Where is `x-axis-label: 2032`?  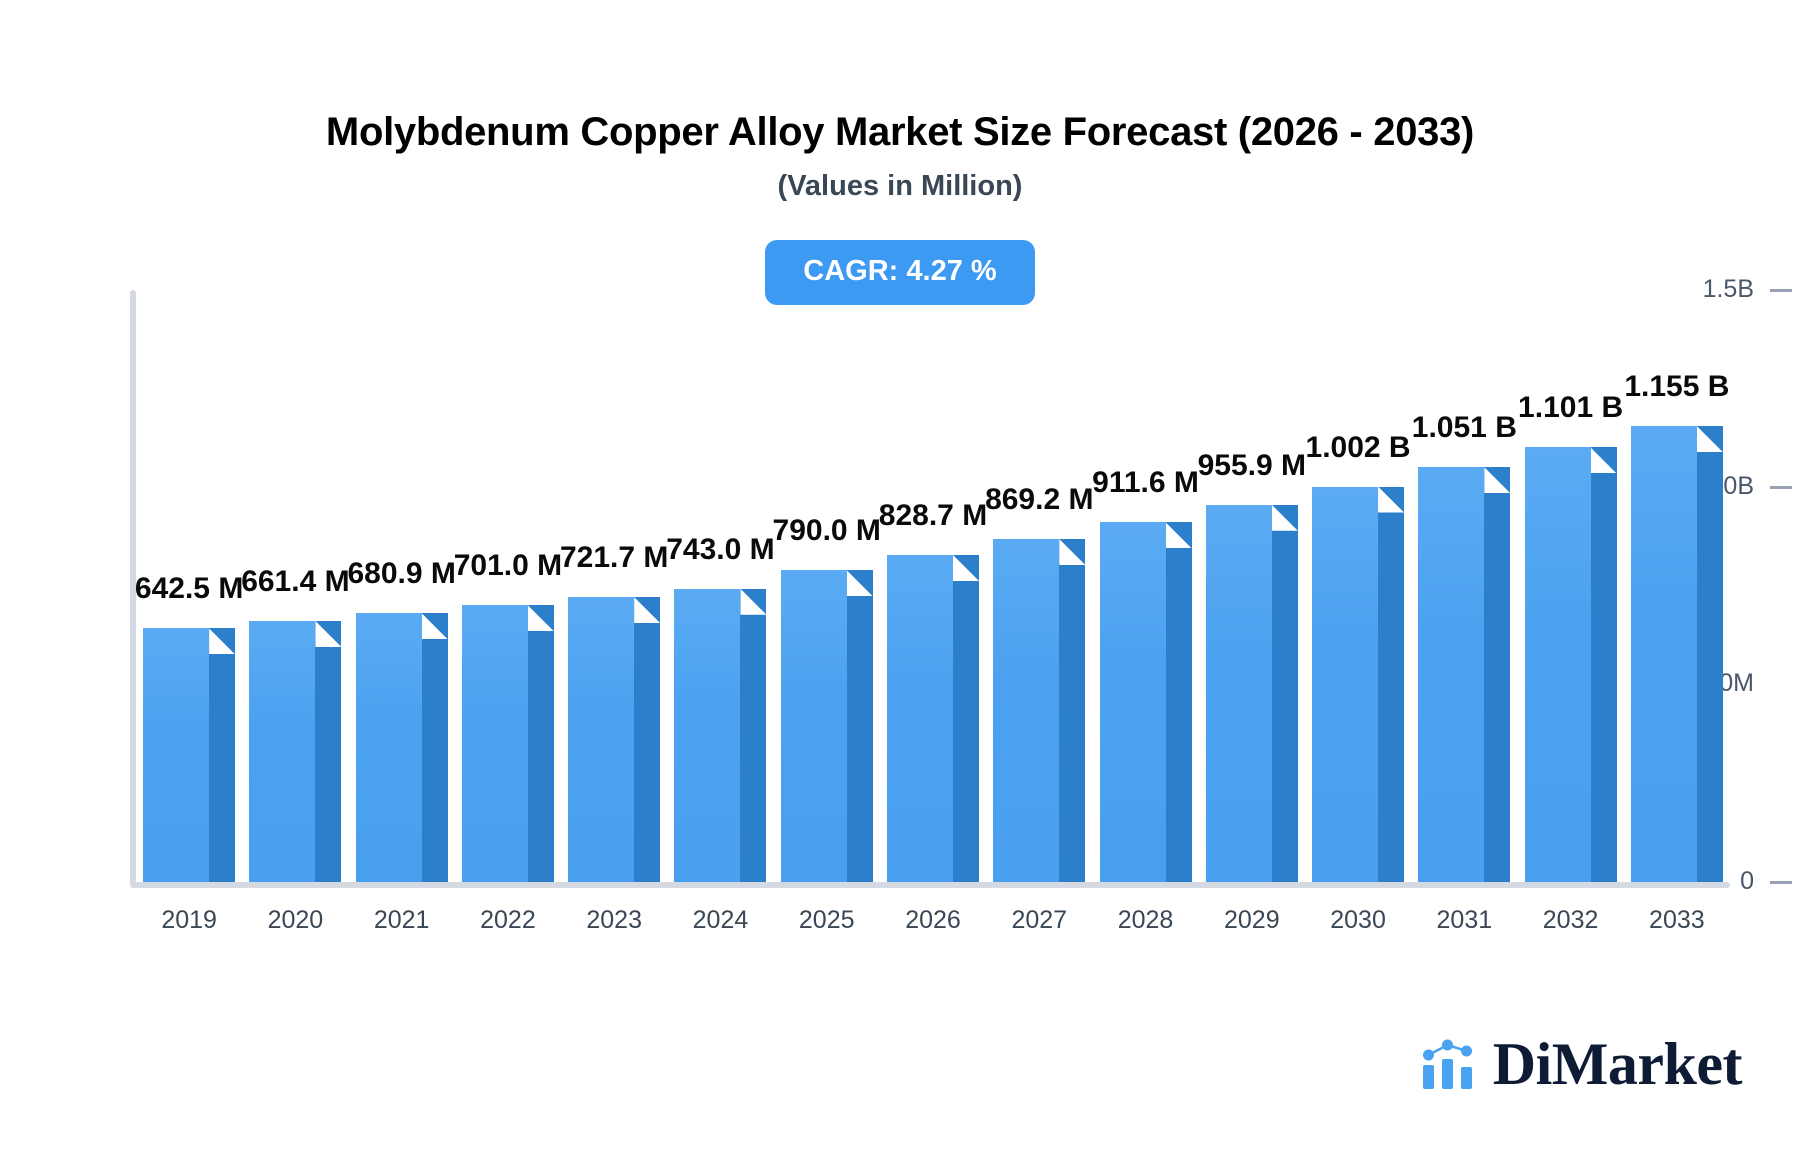 x-axis-label: 2032 is located at coordinates (1570, 920).